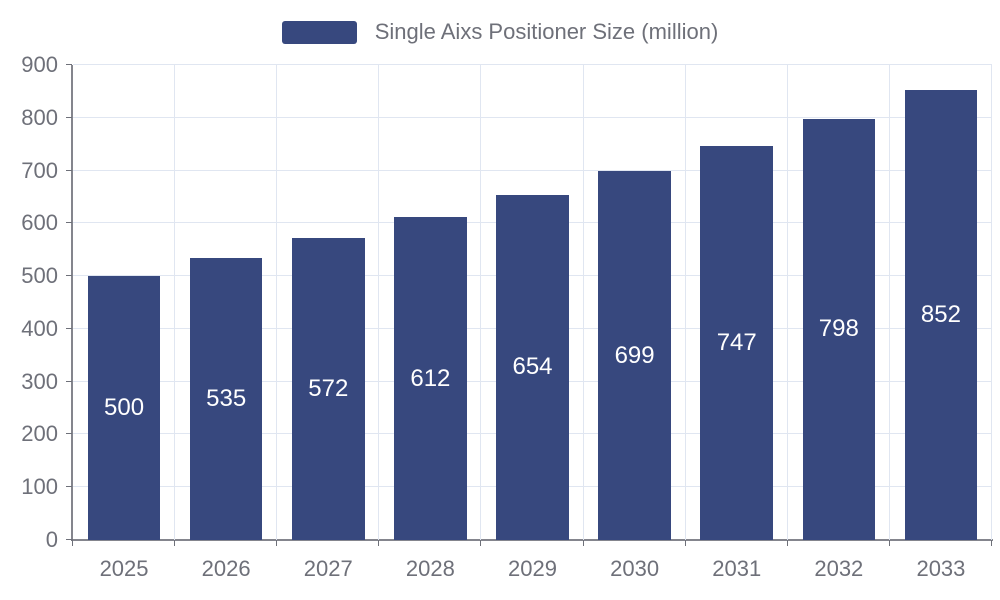  I want to click on bar-value-label: 572, so click(328, 389).